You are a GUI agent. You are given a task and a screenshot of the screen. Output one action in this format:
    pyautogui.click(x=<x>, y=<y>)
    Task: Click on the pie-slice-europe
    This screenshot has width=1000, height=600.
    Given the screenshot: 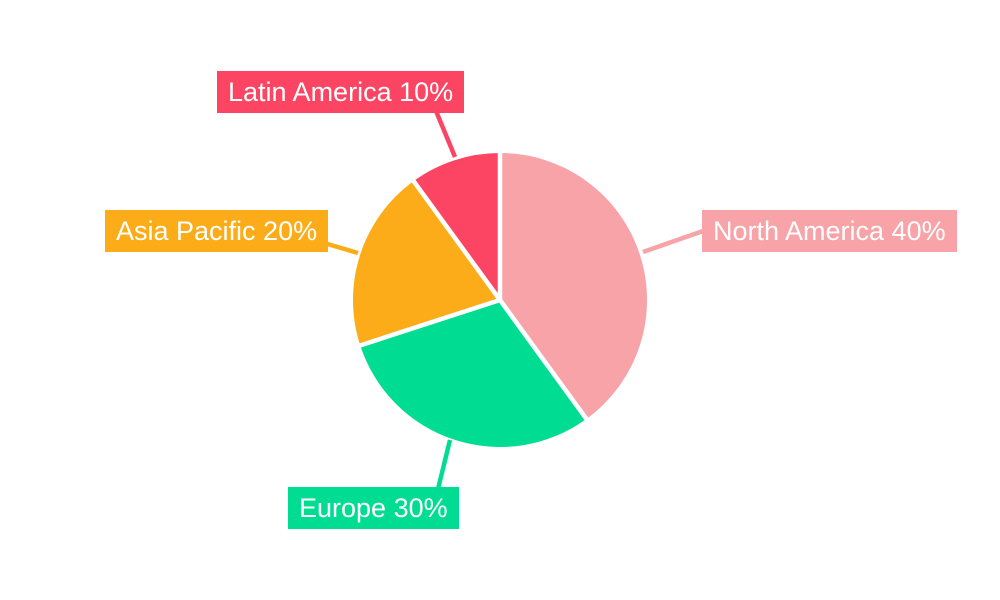 What is the action you would take?
    pyautogui.click(x=473, y=373)
    